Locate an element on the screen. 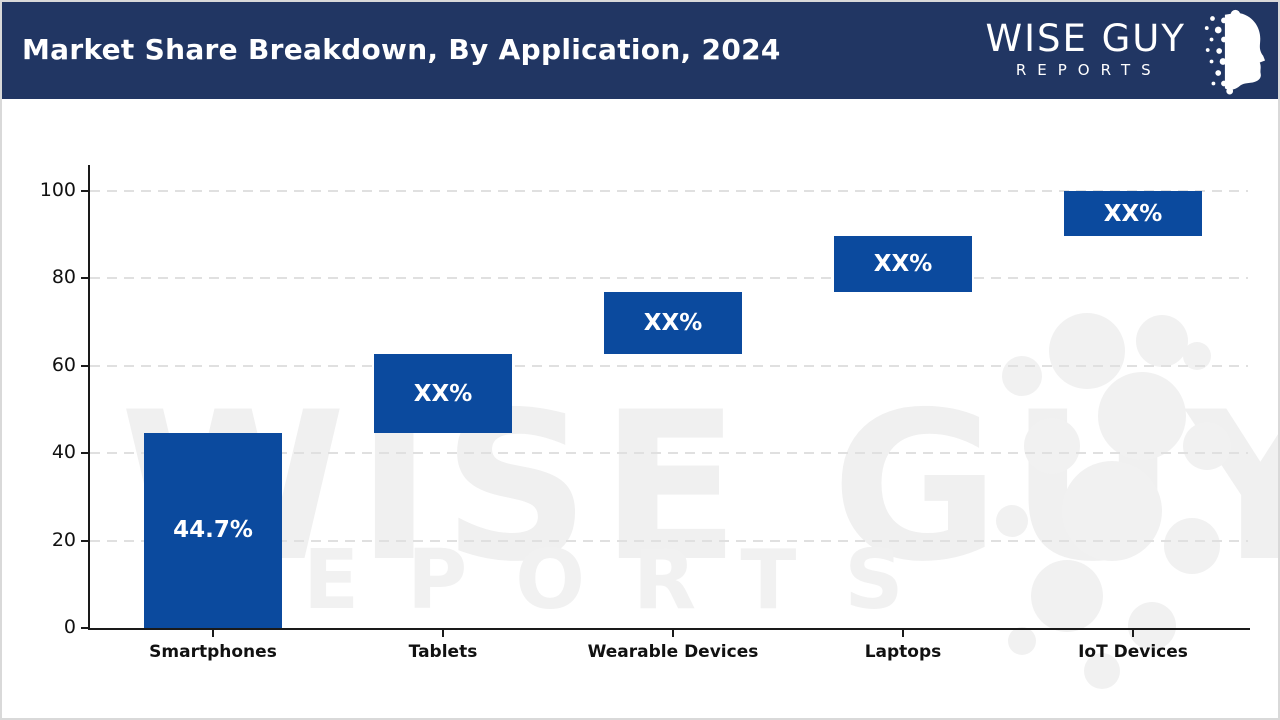 The height and width of the screenshot is (720, 1280). watermark-head-icon is located at coordinates (1113, 501).